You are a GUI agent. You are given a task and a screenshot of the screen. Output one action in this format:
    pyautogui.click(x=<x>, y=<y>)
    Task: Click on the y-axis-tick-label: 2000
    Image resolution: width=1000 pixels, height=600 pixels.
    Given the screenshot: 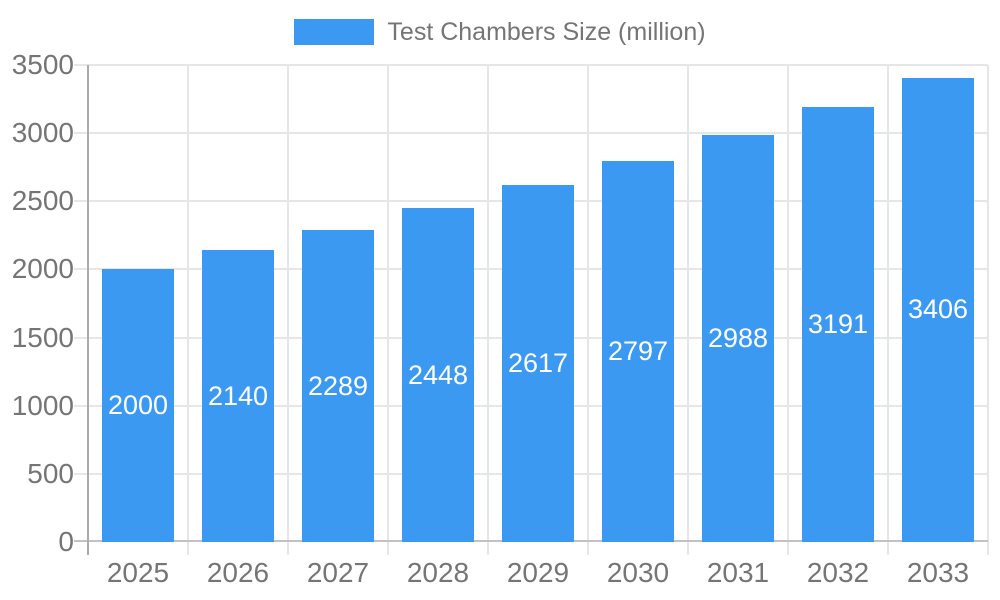 What is the action you would take?
    pyautogui.click(x=42, y=269)
    